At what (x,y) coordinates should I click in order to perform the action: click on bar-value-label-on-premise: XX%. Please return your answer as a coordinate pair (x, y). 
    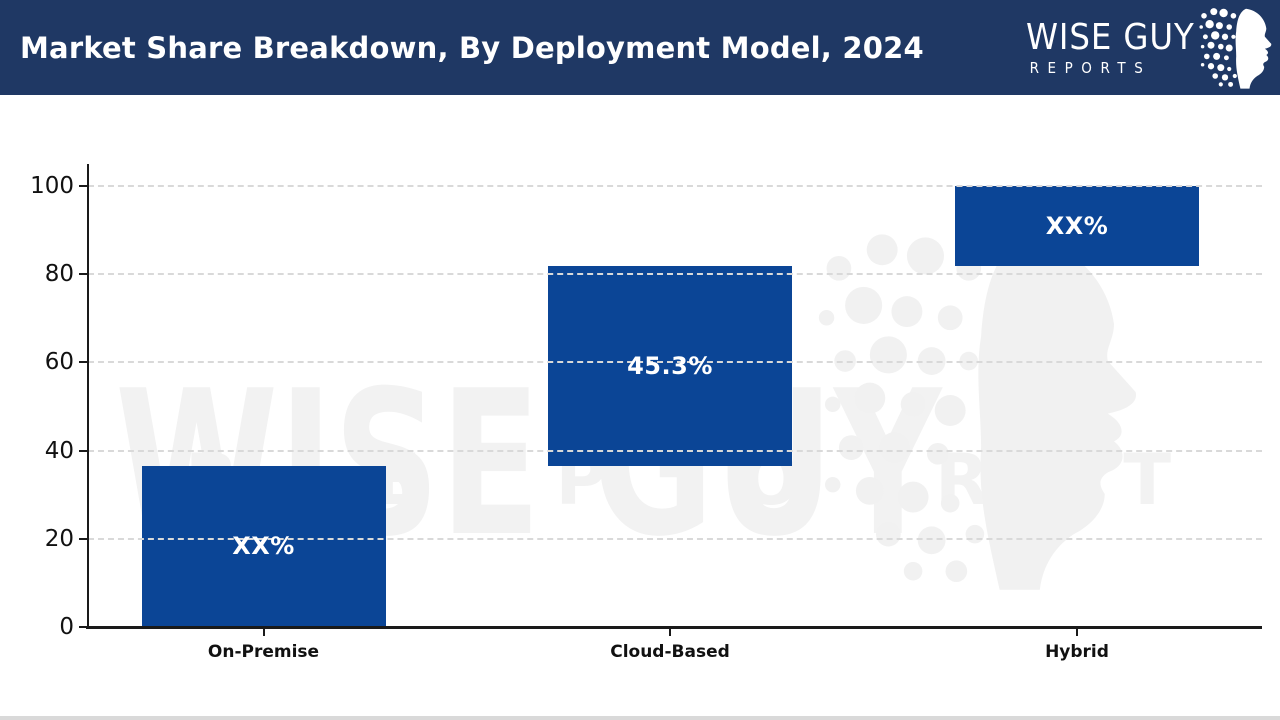
    Looking at the image, I should click on (263, 546).